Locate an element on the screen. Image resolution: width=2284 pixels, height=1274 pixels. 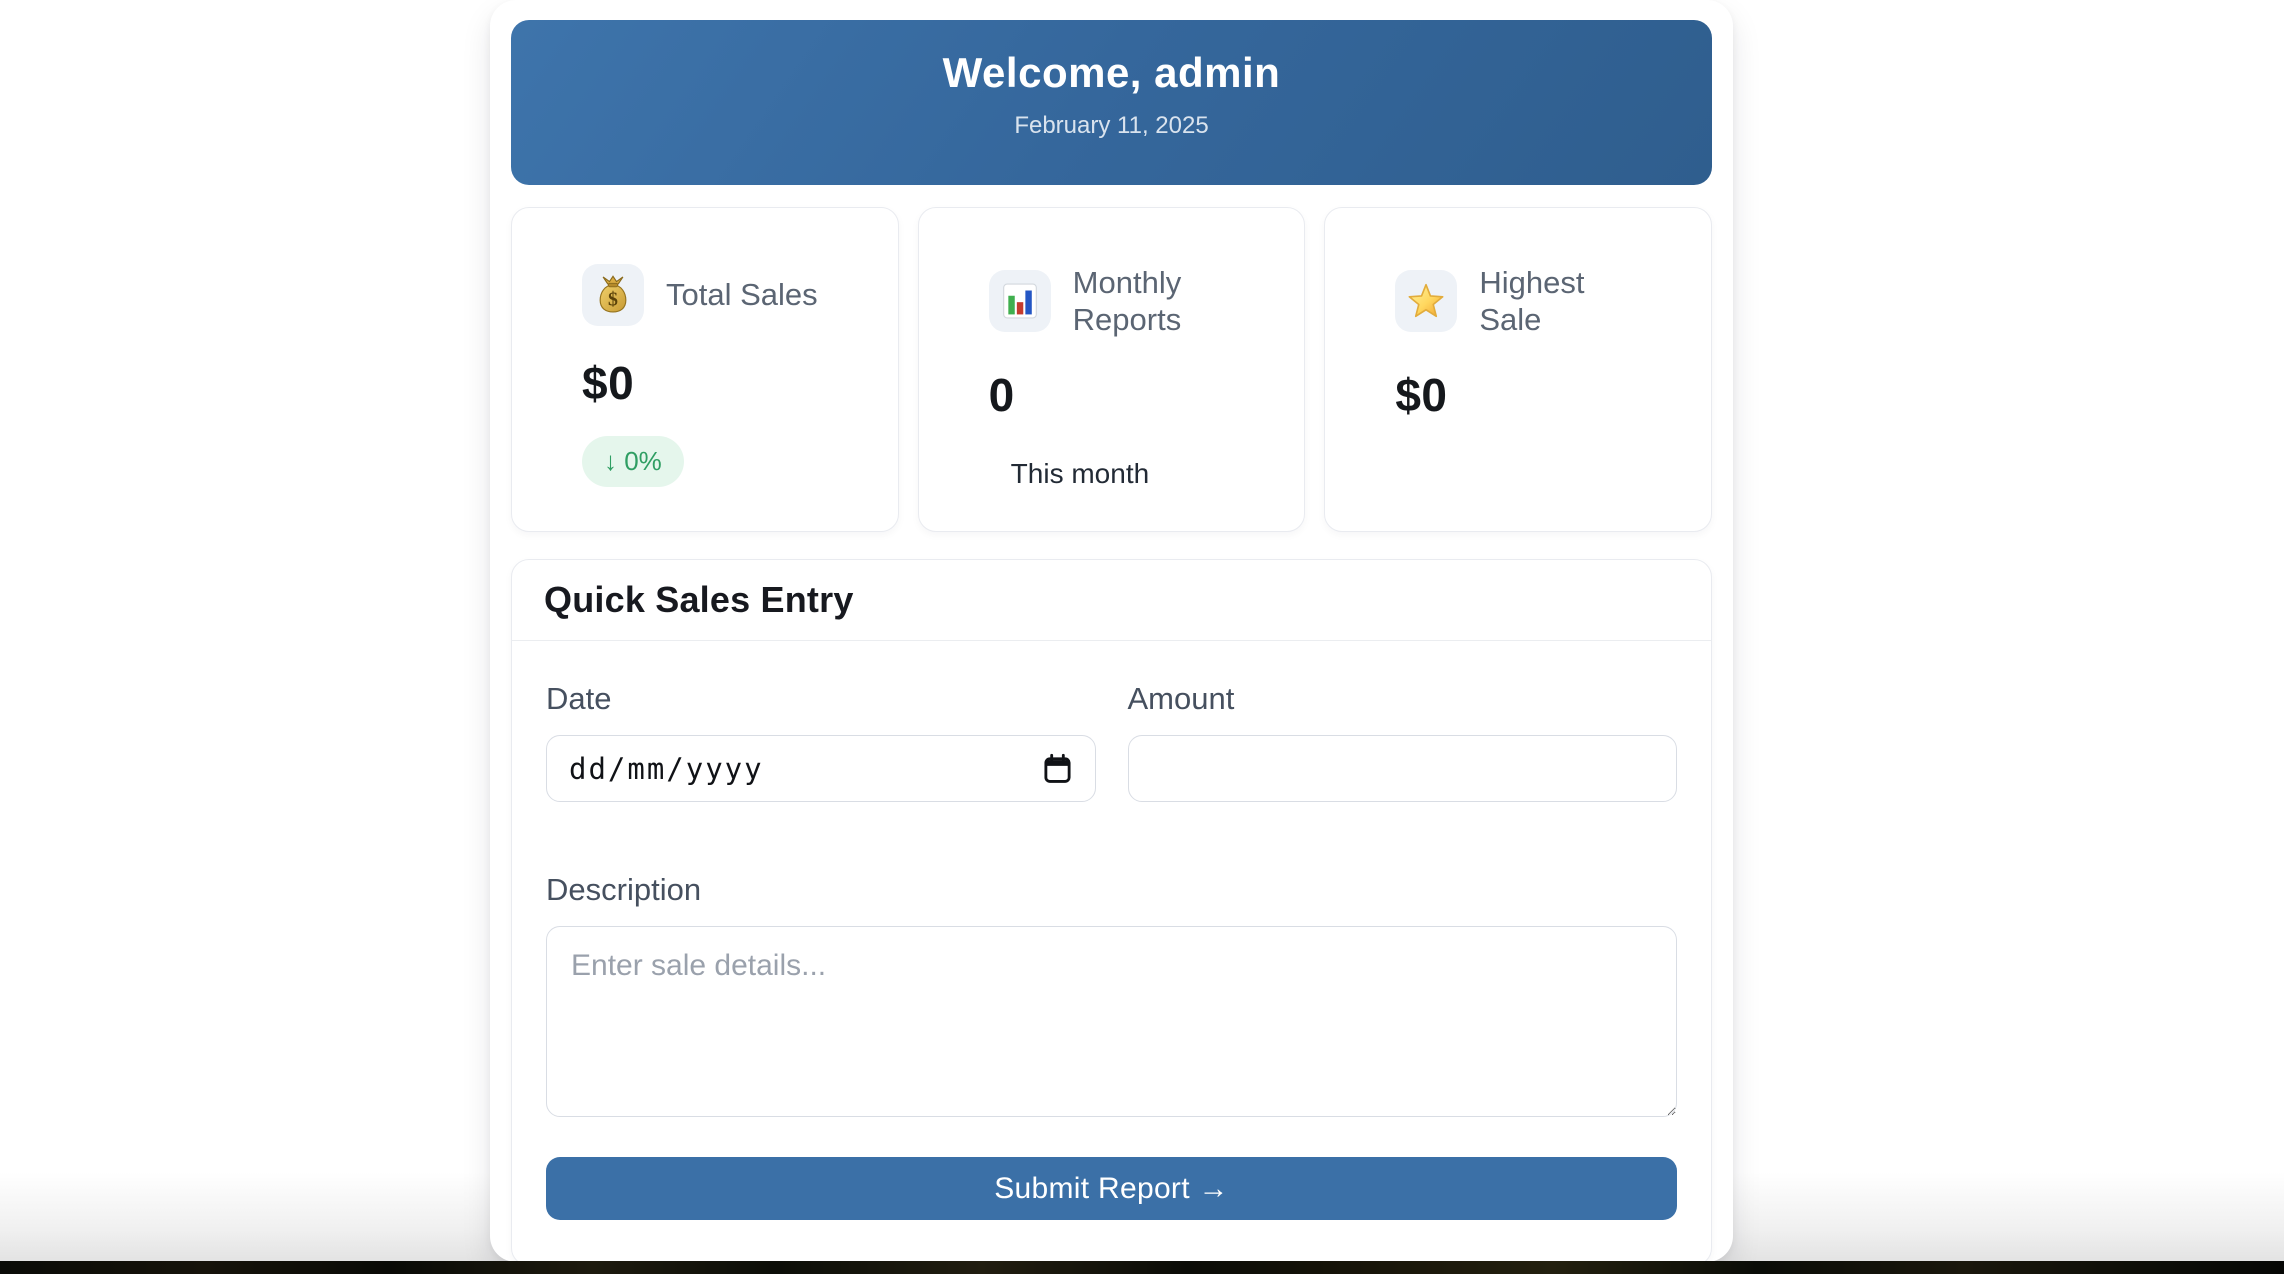
welcome-title: Welcome, admin is located at coordinates (1111, 72).